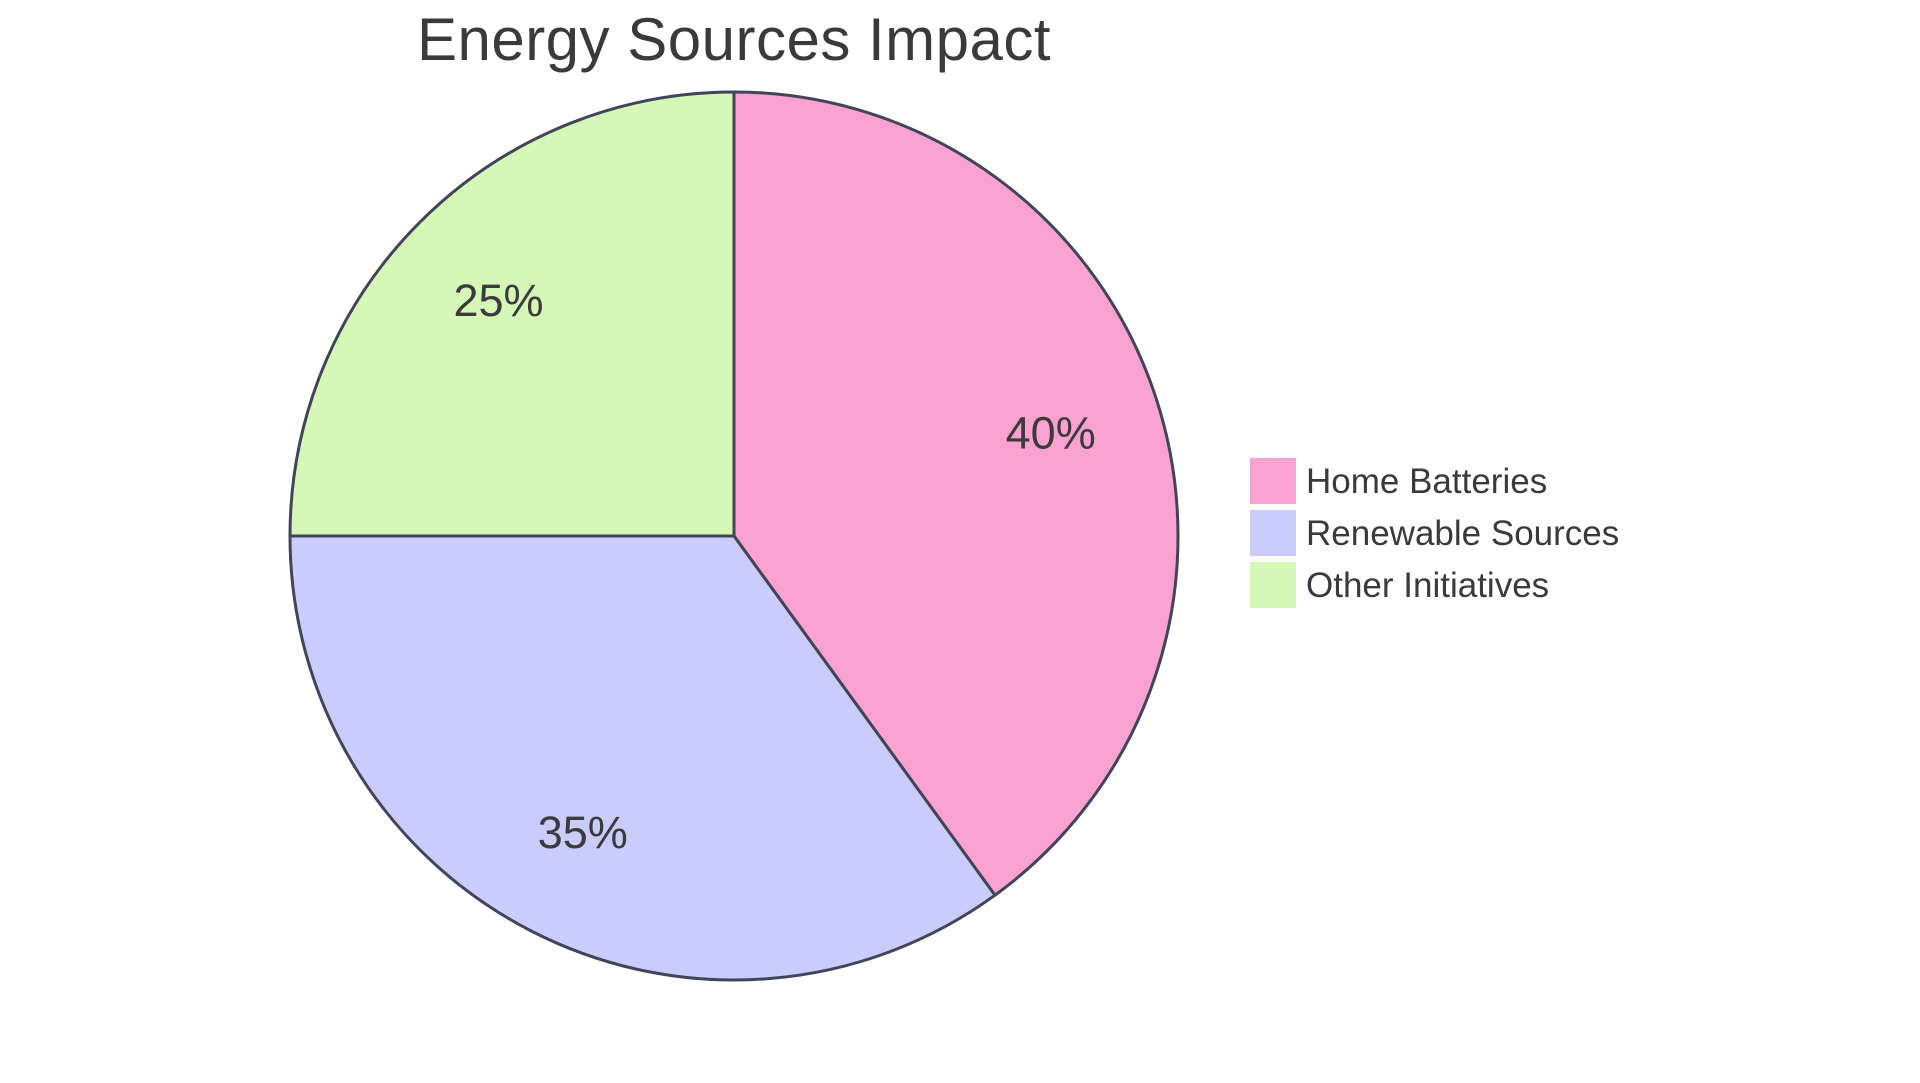 This screenshot has height=1083, width=1920. Describe the element at coordinates (583, 832) in the screenshot. I see `pie-slice-label-renewable-sources: 35%` at that location.